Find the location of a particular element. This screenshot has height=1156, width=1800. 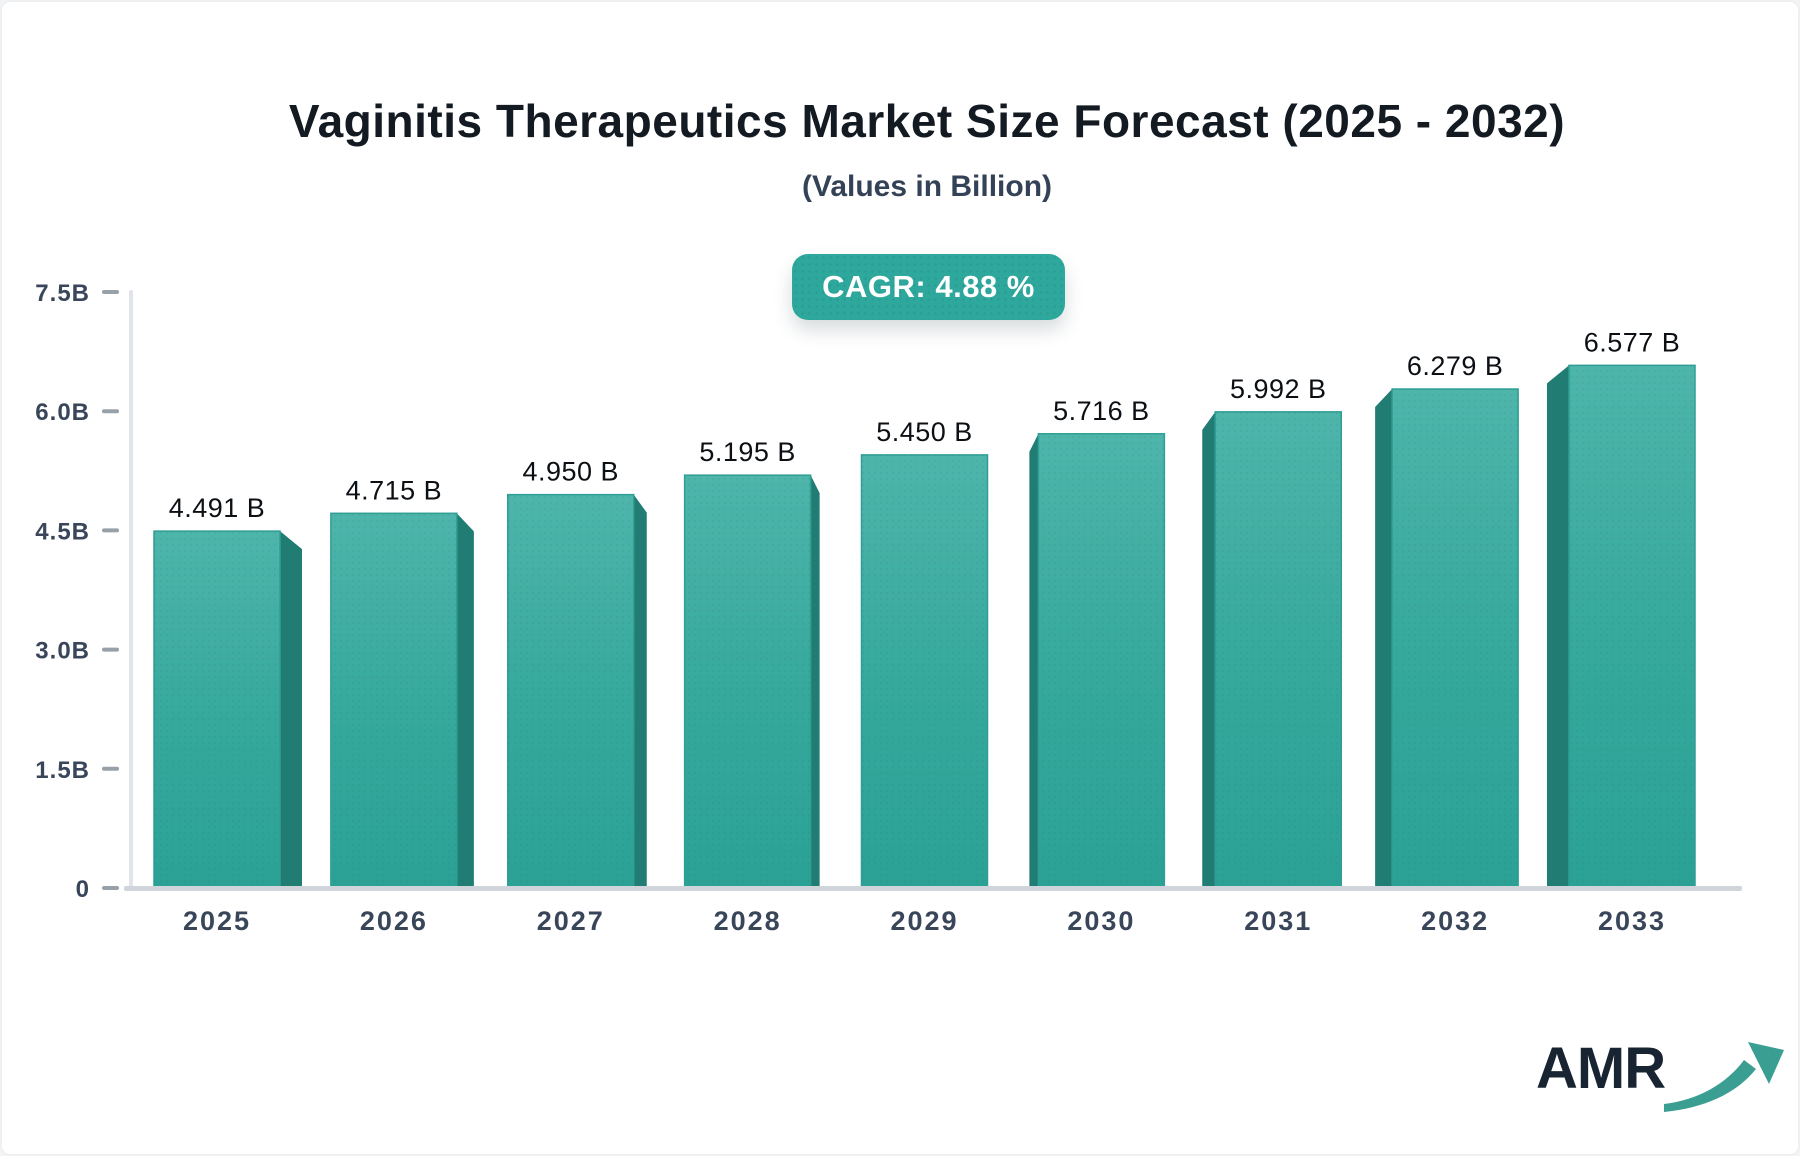

y-tick-label: 3.0B is located at coordinates (62, 651).